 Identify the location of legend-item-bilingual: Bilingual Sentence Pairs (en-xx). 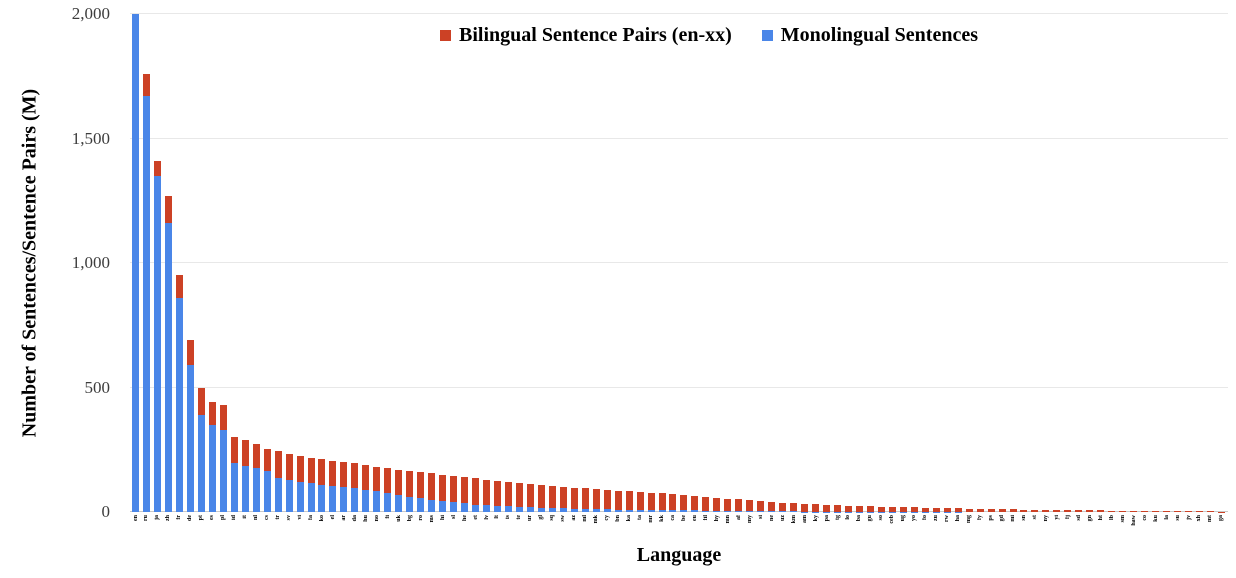
(586, 35).